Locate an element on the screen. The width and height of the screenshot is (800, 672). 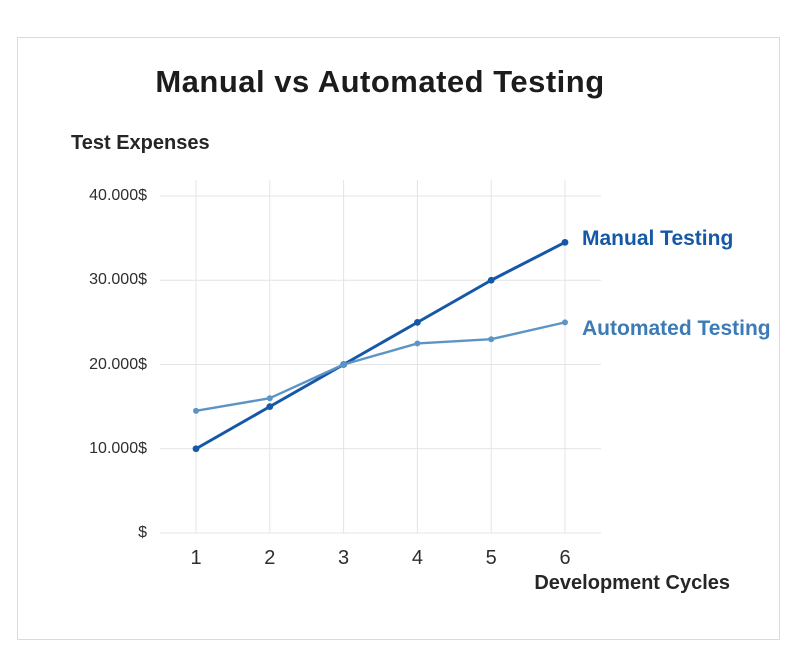
y-axis-title: Test Expenses is located at coordinates (140, 143).